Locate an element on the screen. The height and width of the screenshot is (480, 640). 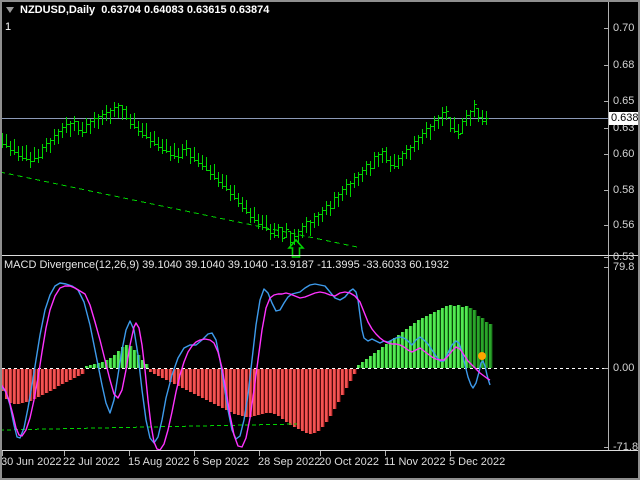
time-axis-label: 30 Jun 2022 is located at coordinates (31, 462).